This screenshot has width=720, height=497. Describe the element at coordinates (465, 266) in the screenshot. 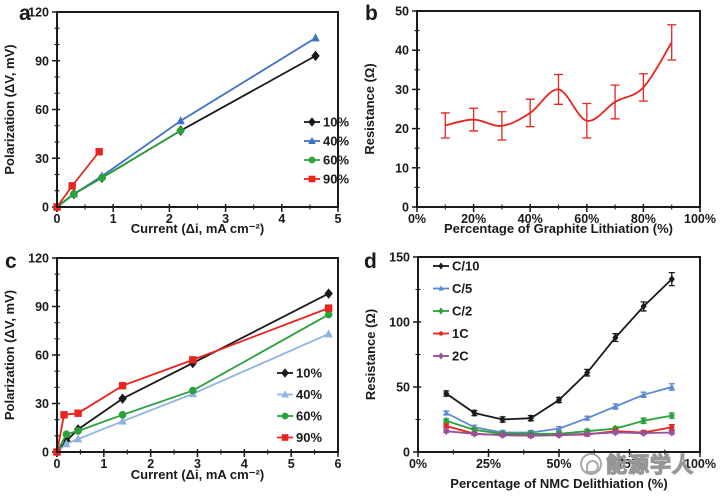

I see `svg-text: C/10` at that location.